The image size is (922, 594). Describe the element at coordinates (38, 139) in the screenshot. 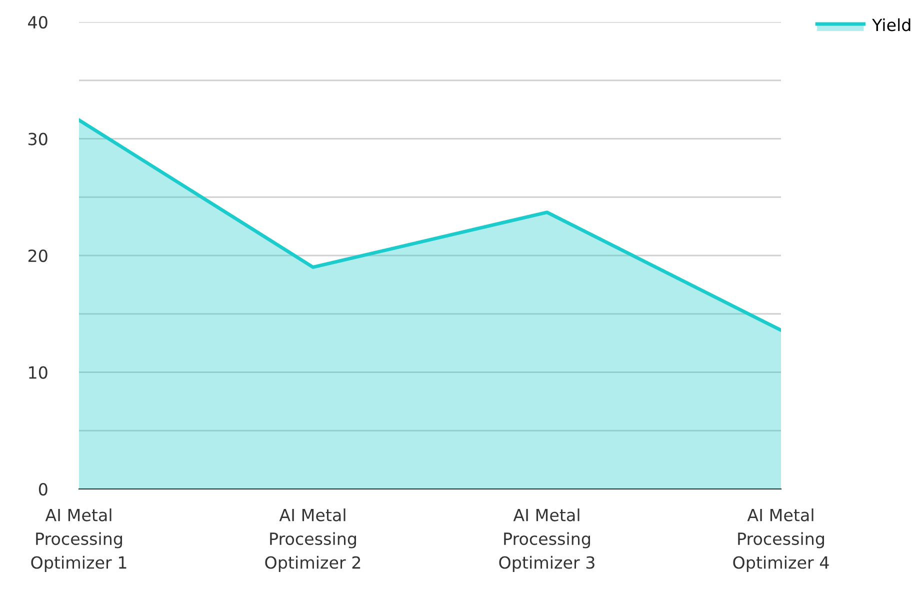

I see `y-tick-label: 30` at that location.